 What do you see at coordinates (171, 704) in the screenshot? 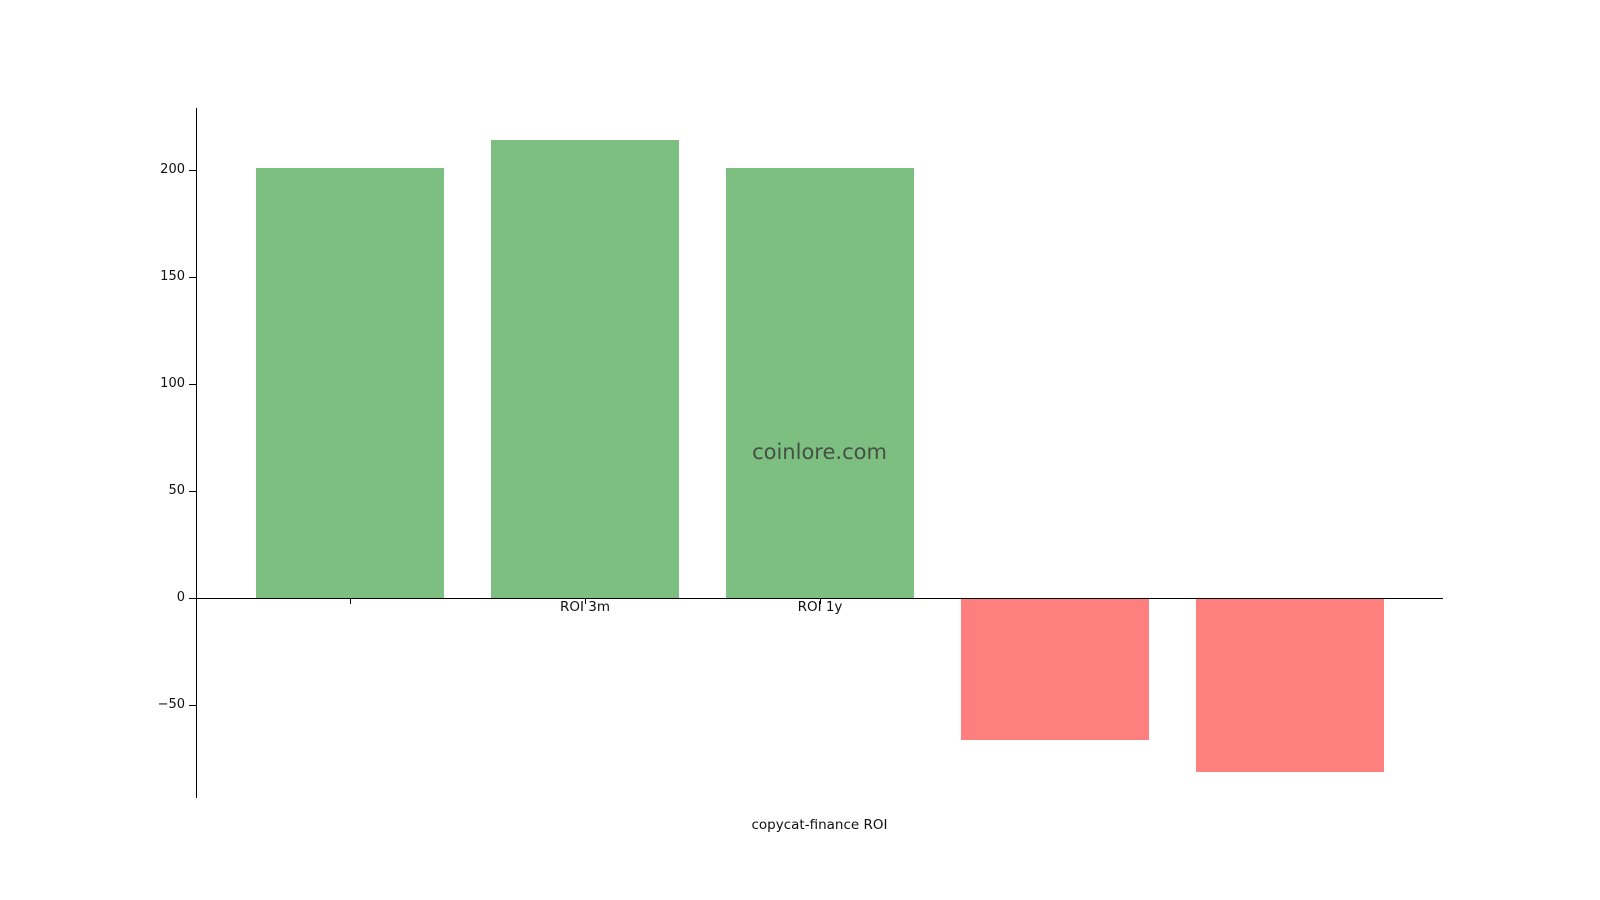
I see `y-tick-label: −50` at bounding box center [171, 704].